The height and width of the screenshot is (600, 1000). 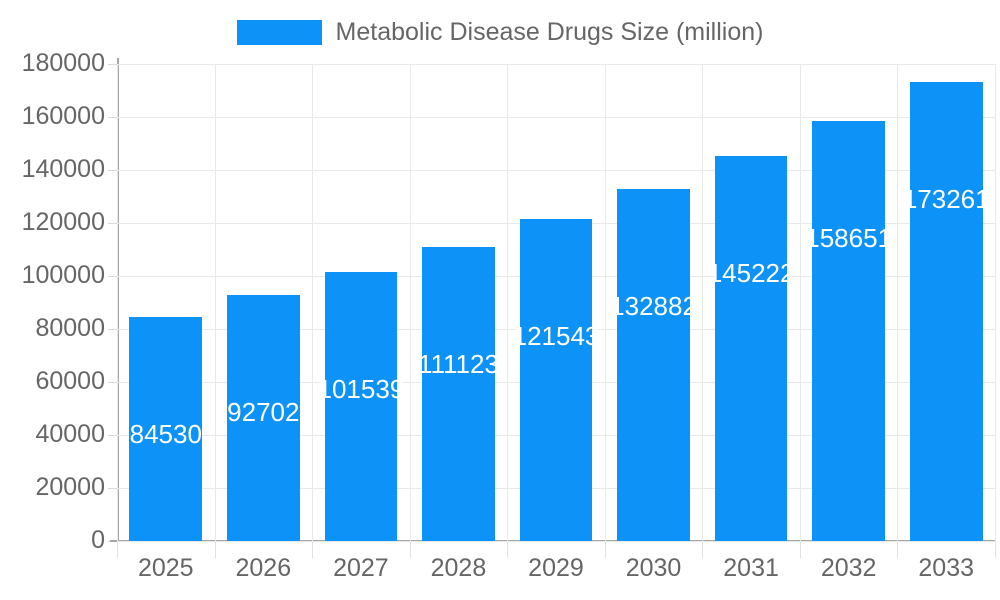 I want to click on x-axis-tick-label: 2028, so click(x=458, y=568).